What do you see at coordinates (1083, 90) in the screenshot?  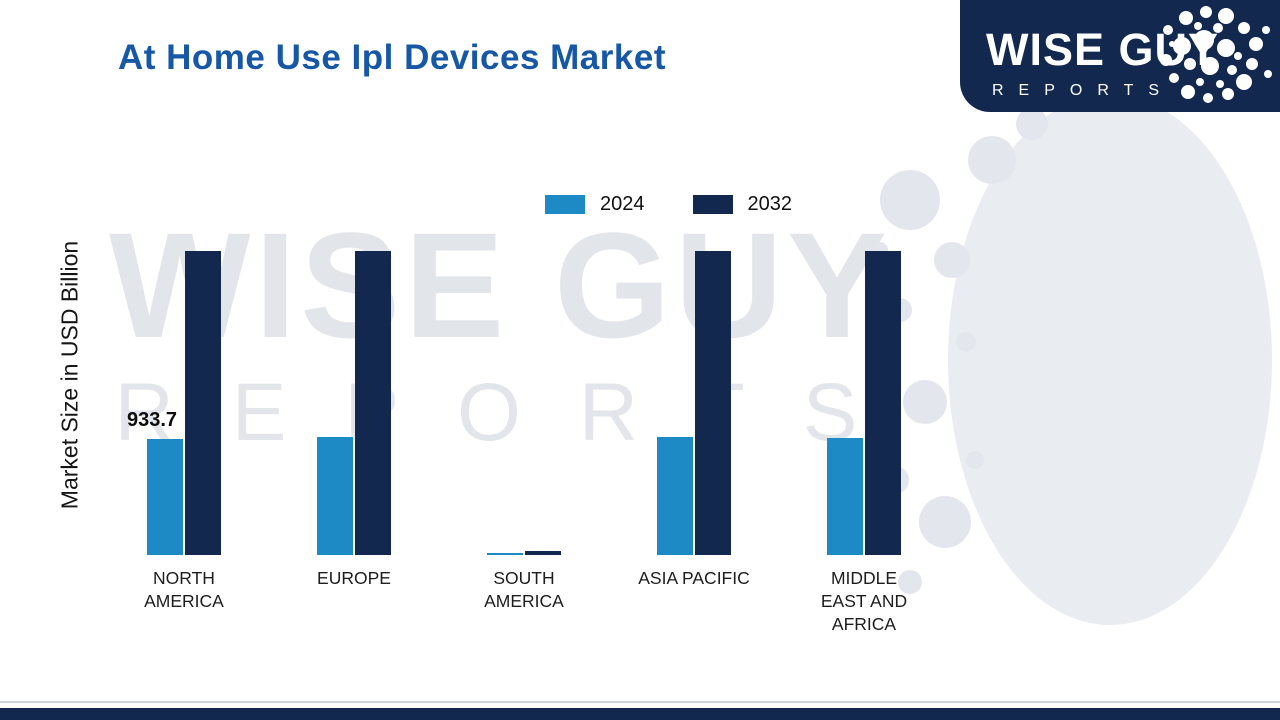 I see `logo-reports-text: REPORTS` at bounding box center [1083, 90].